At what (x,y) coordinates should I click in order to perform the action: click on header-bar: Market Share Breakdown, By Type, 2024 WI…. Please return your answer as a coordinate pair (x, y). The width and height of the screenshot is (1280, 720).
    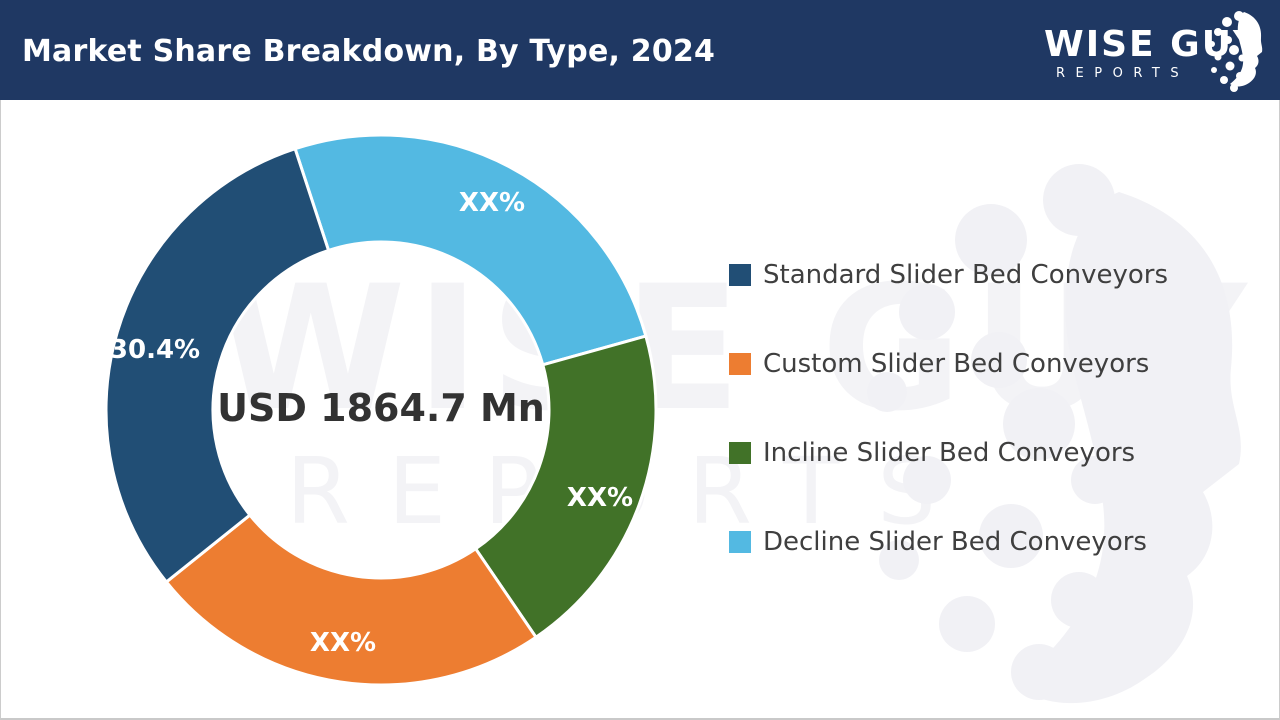
    Looking at the image, I should click on (640, 50).